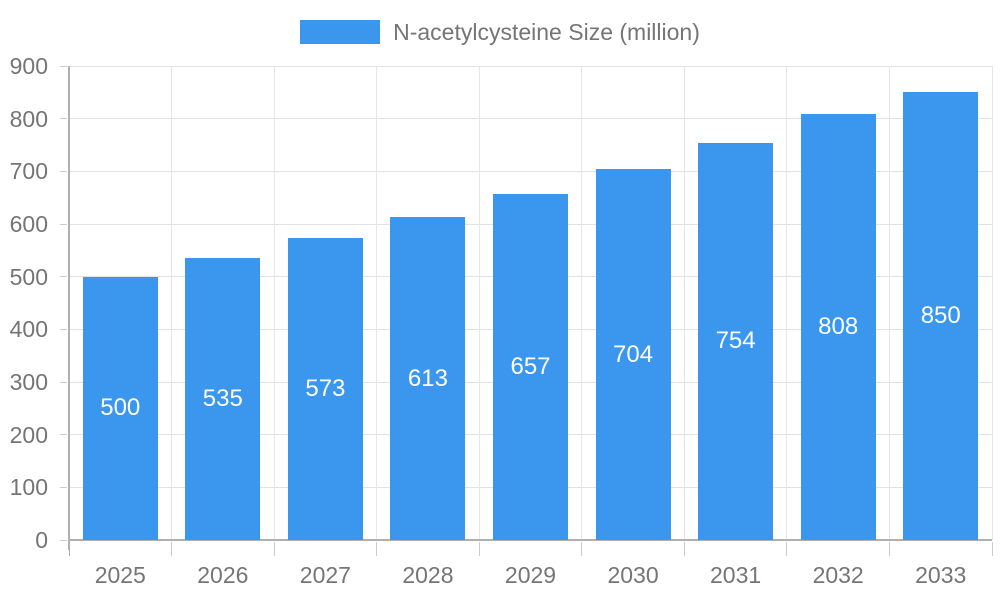 The image size is (1000, 600). I want to click on y-axis-label: 400, so click(28, 329).